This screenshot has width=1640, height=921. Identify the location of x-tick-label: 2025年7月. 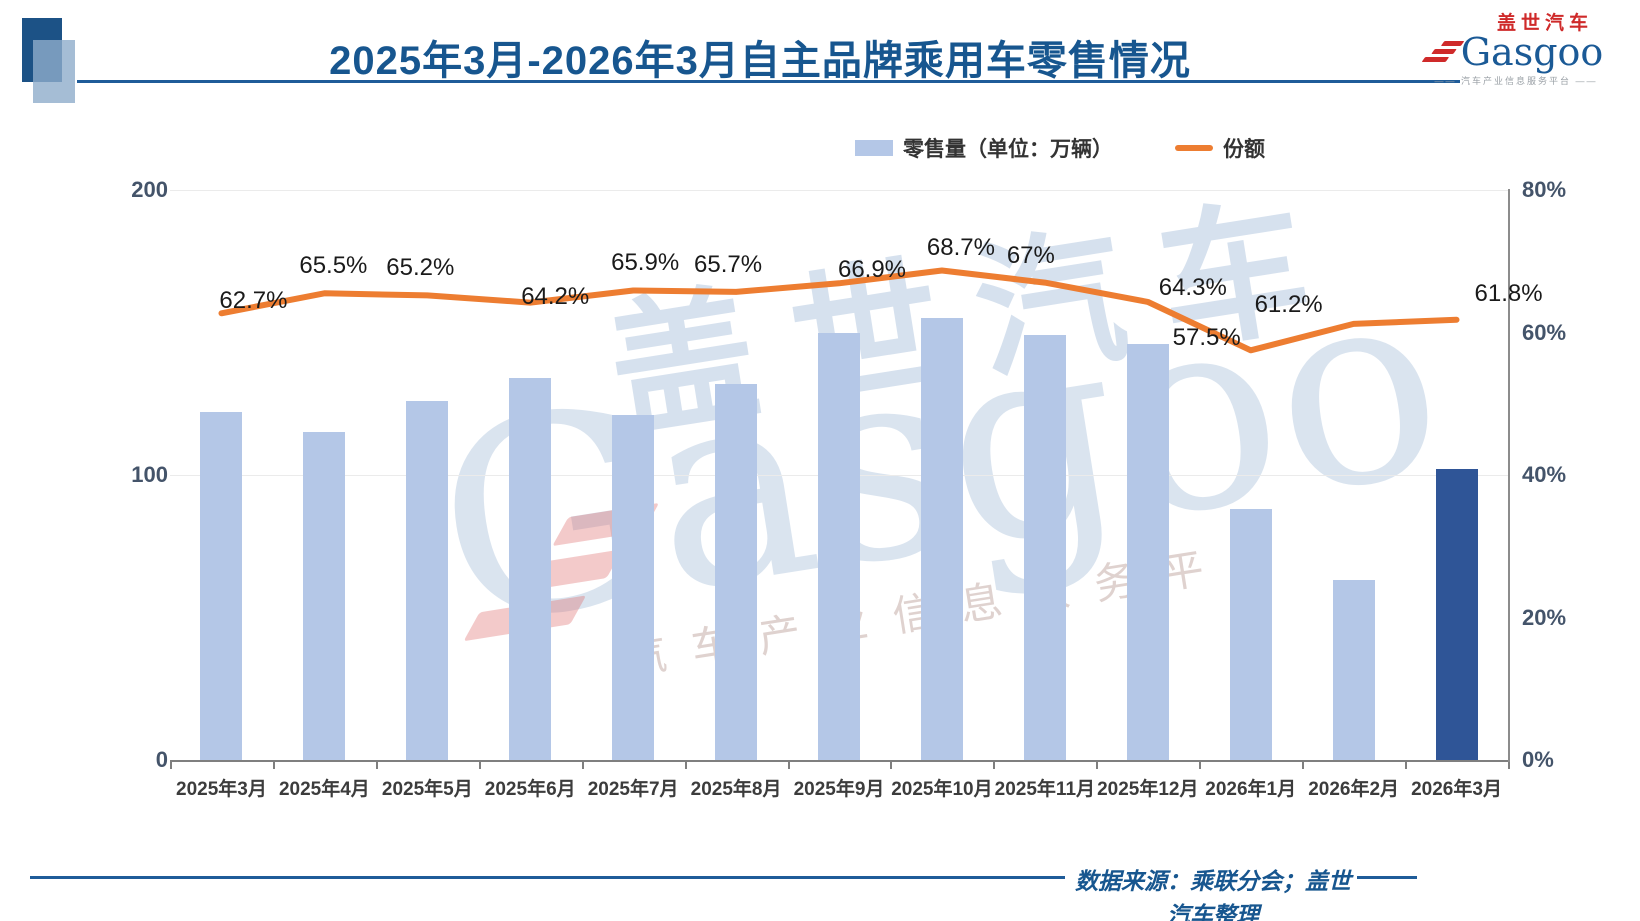
(633, 789).